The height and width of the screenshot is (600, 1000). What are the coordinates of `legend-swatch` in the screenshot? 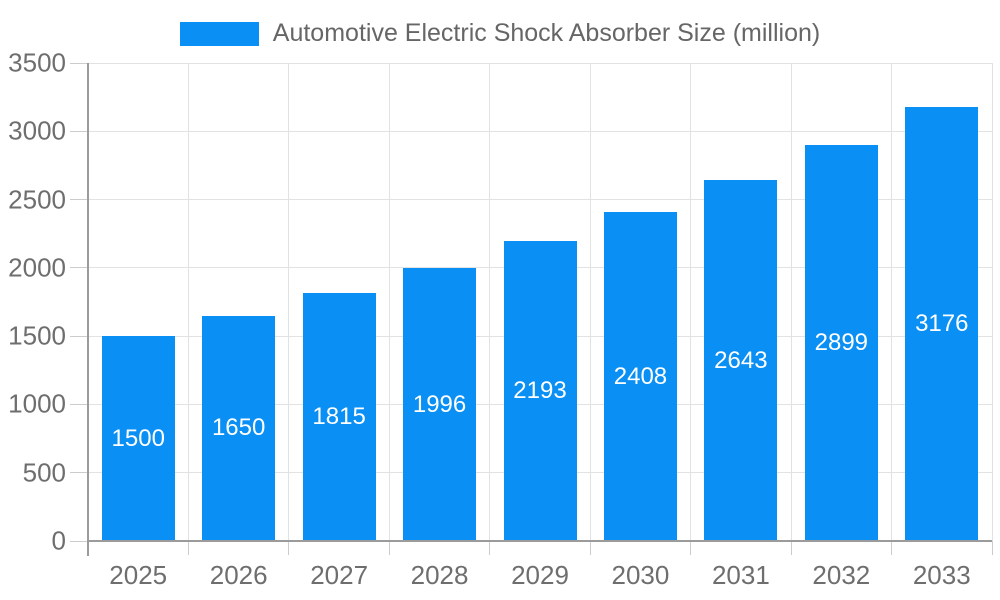 It's located at (219, 33).